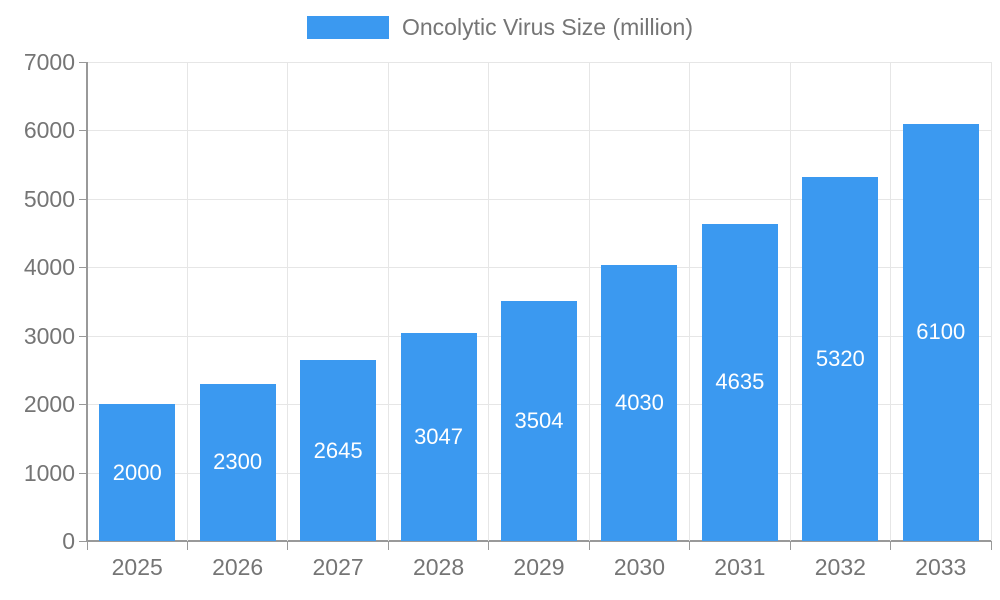 The width and height of the screenshot is (1000, 600). What do you see at coordinates (49, 472) in the screenshot?
I see `y-tick-label: 1000` at bounding box center [49, 472].